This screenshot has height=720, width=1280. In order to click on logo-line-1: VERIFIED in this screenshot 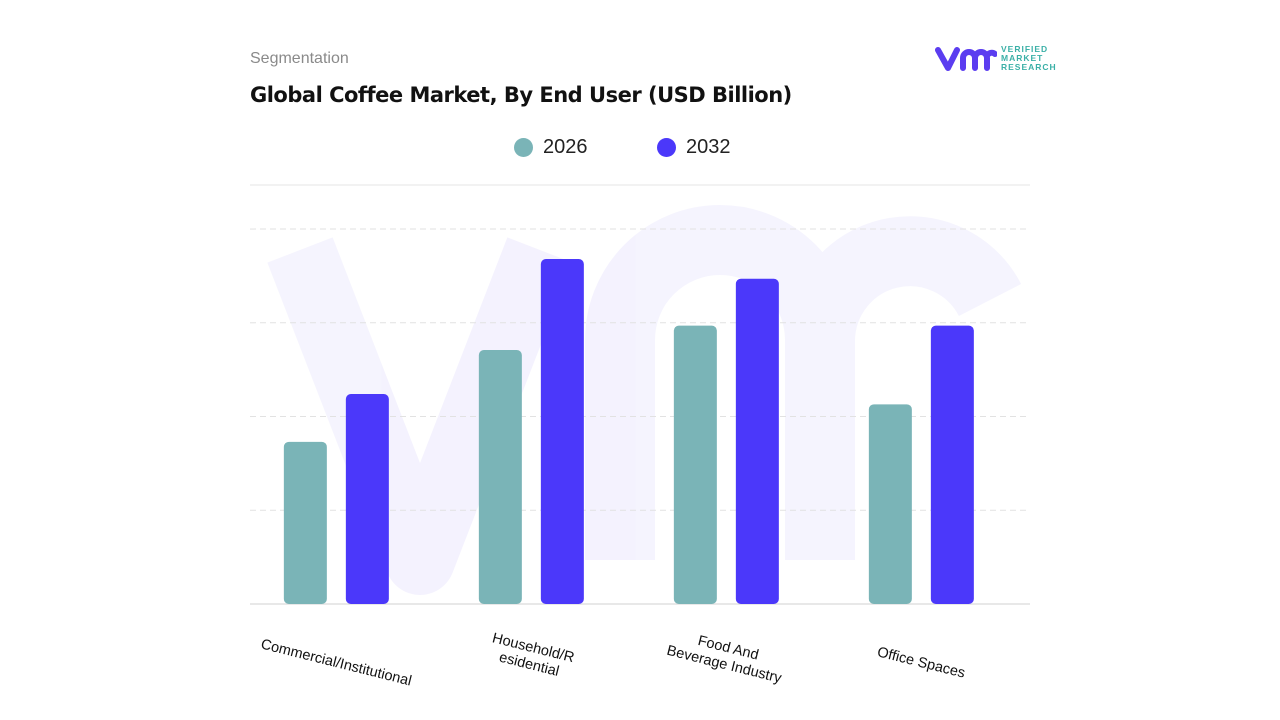, I will do `click(1025, 48)`.